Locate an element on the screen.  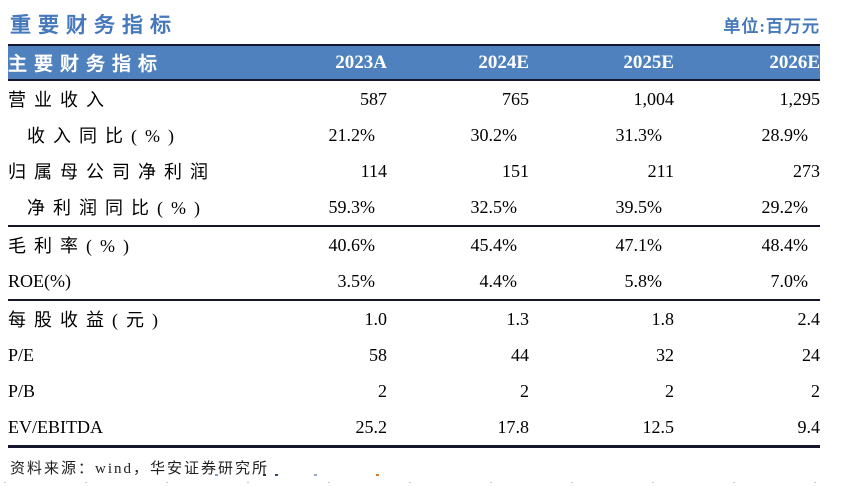
table-row-roe: ROE(%) 3.5% 4.4% 5.8% 7.0% is located at coordinates (414, 282).